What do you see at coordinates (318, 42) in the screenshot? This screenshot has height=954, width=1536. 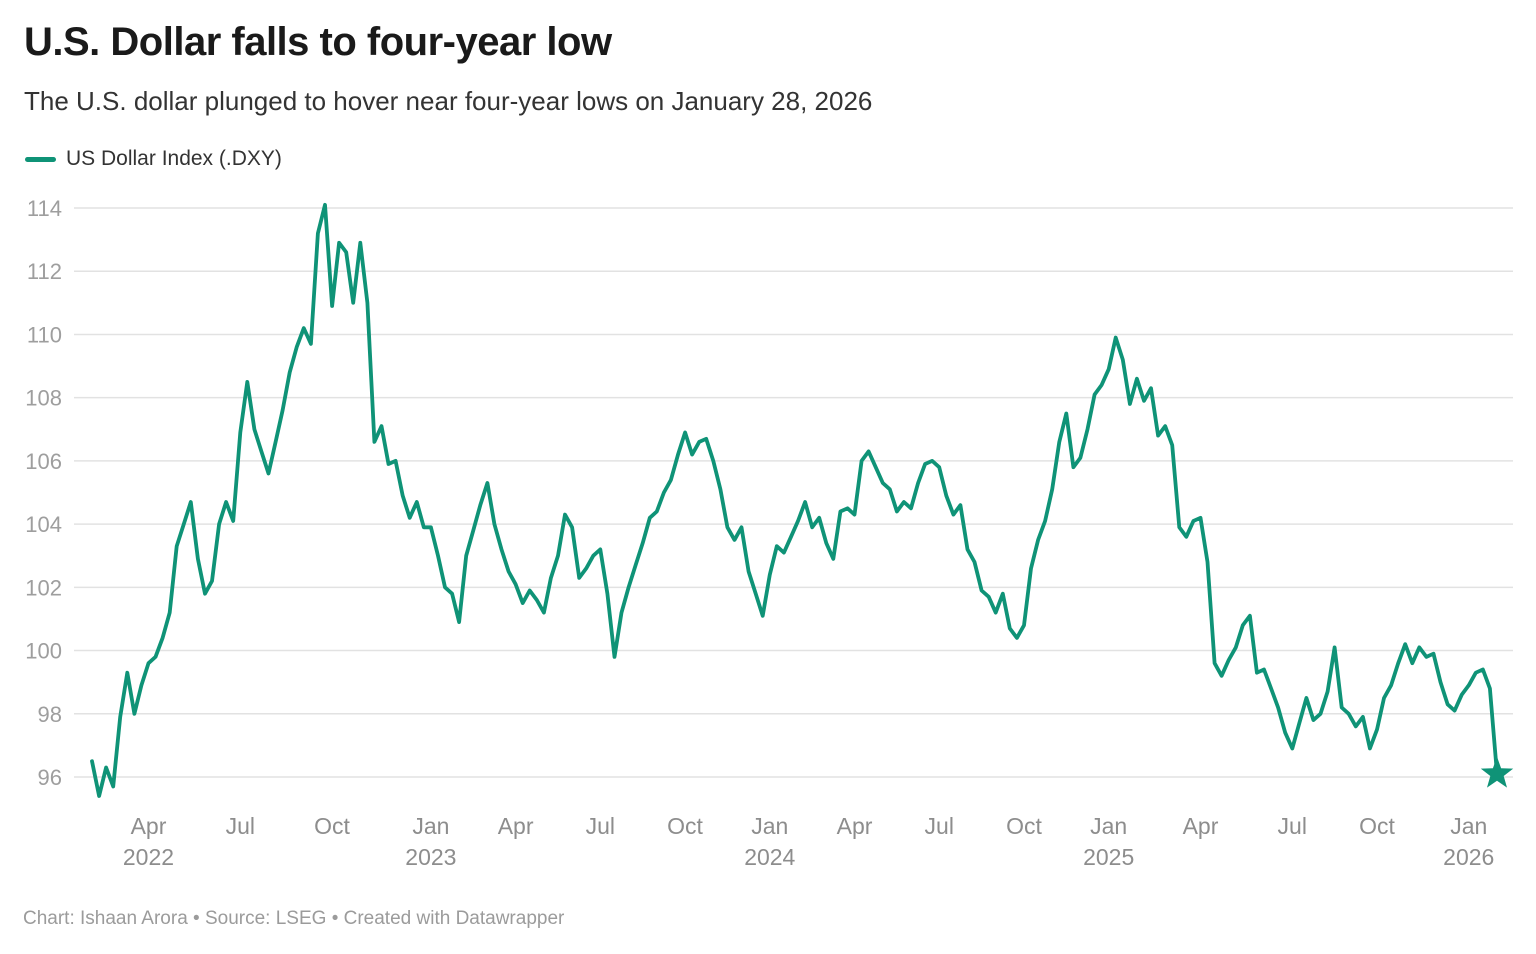 I see `page-title: U.S. Dollar falls to four-year low` at bounding box center [318, 42].